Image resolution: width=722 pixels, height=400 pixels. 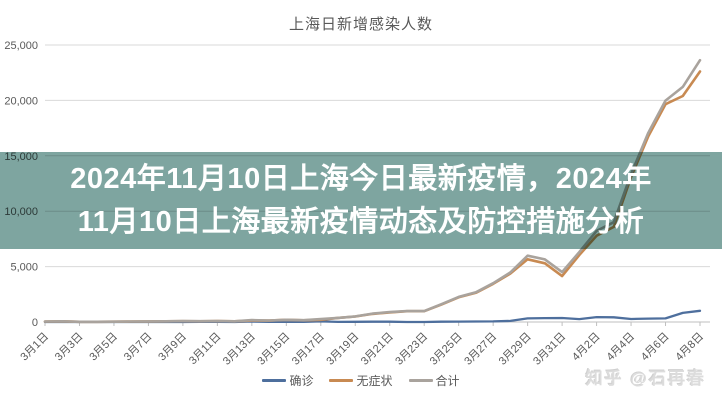 What do you see at coordinates (411, 349) in the screenshot?
I see `x-tick-label: 3月23日` at bounding box center [411, 349].